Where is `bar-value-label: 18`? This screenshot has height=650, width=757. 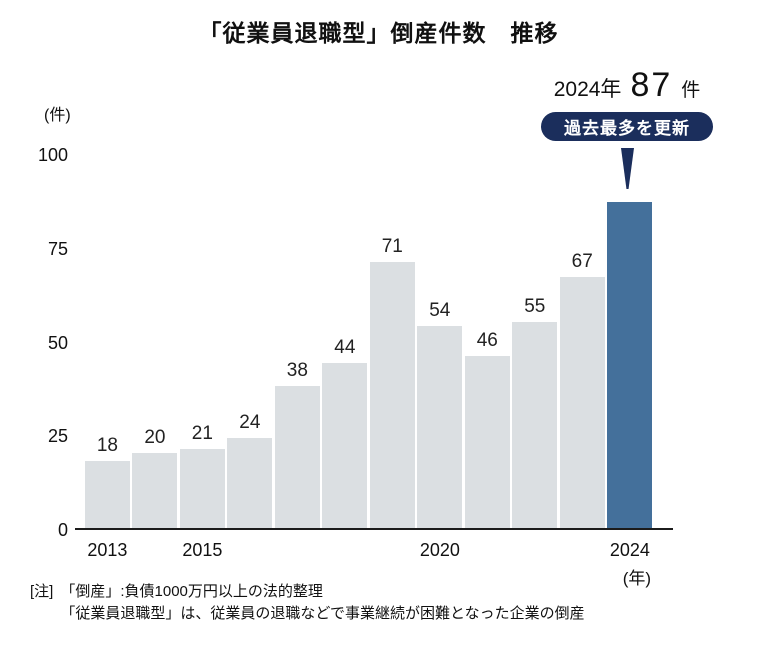 bar-value-label: 18 is located at coordinates (107, 445).